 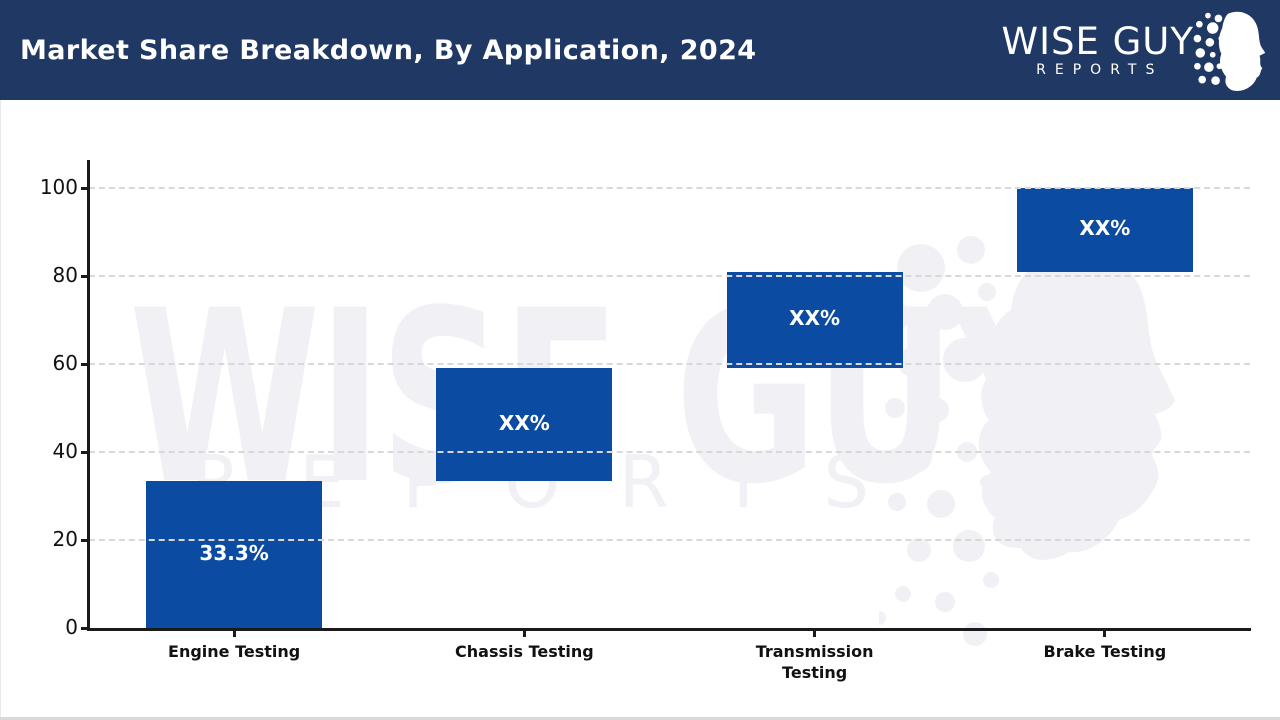 I want to click on y-tick-label: 80, so click(x=65, y=275).